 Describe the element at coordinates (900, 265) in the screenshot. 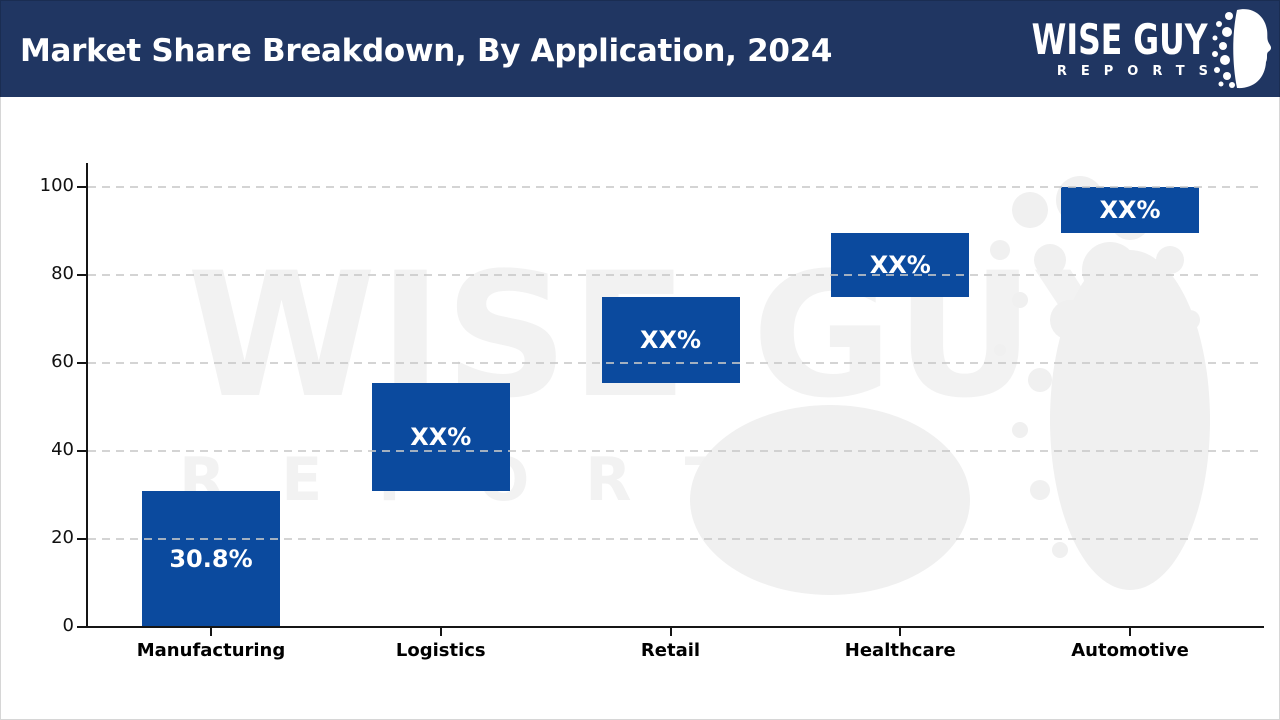

I see `bar-healthcare: XX%` at that location.